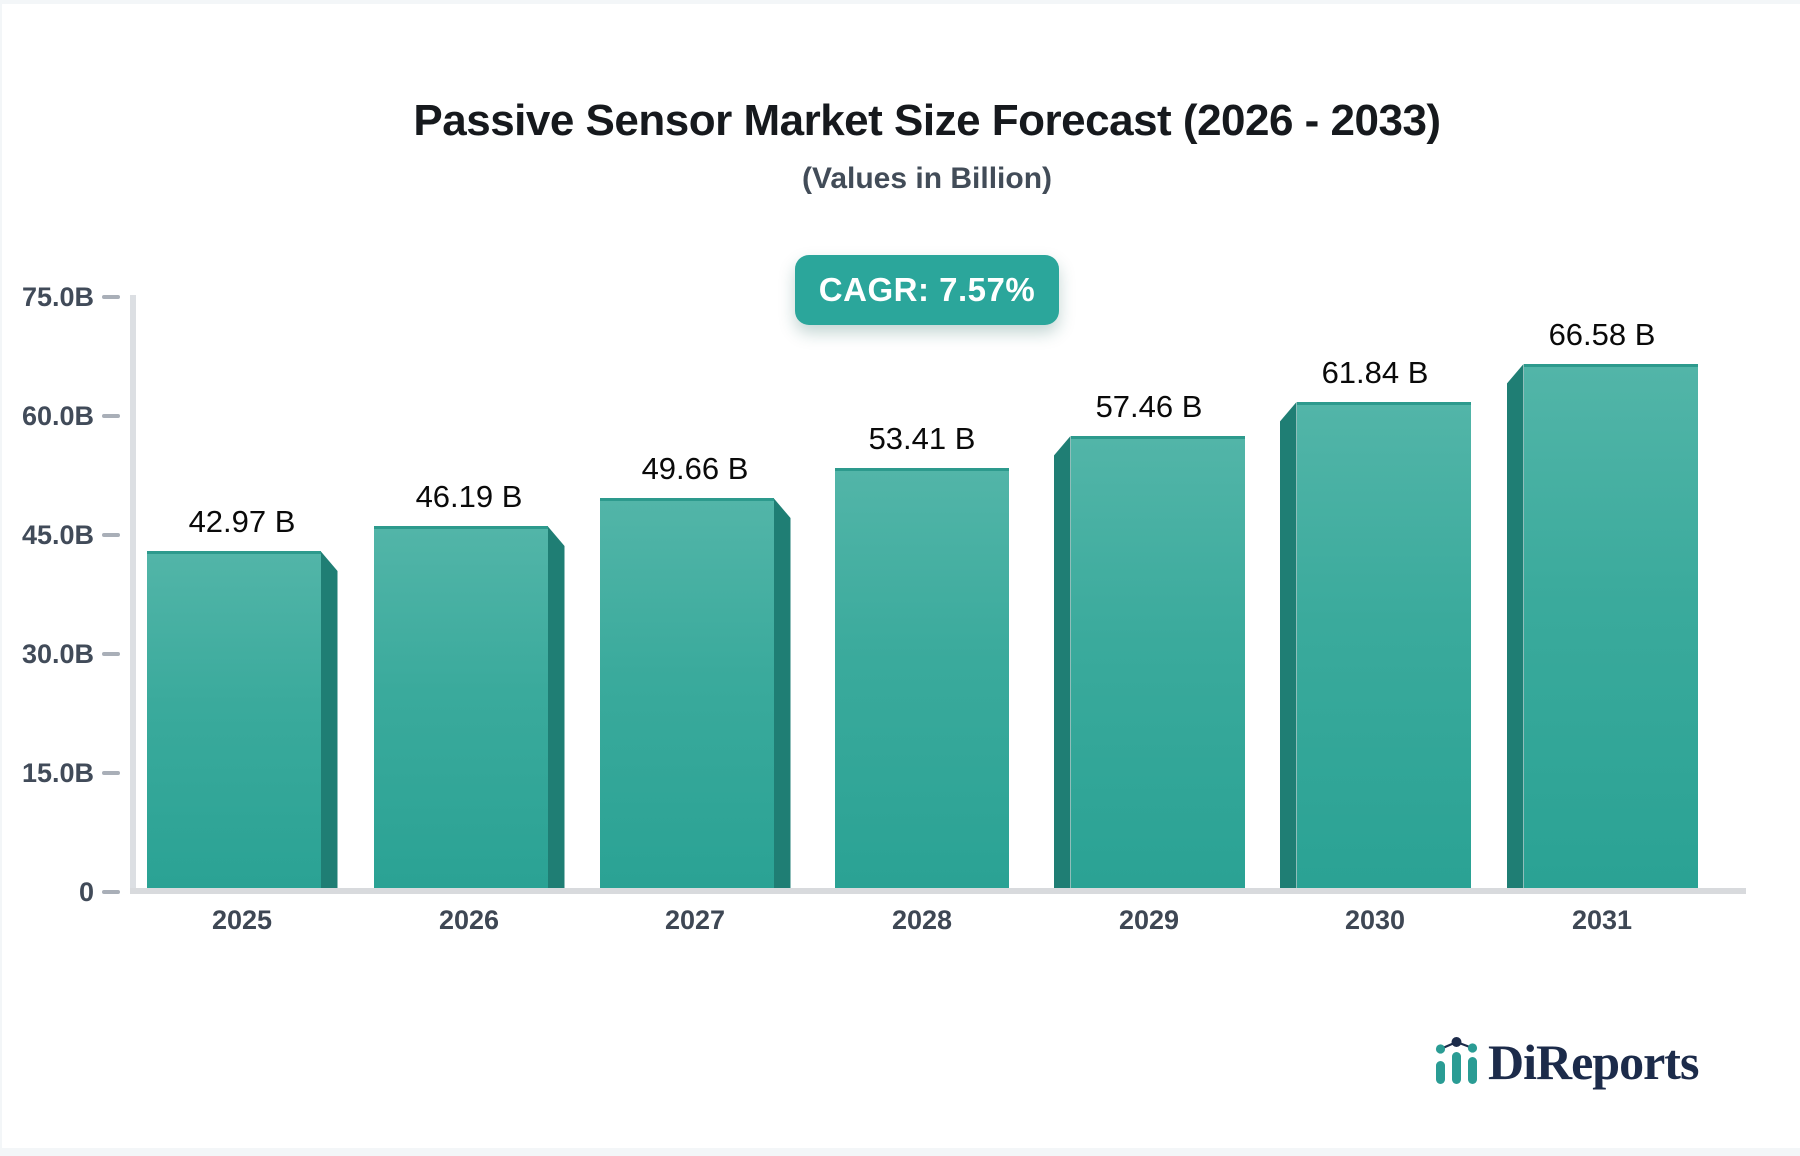 Image resolution: width=1800 pixels, height=1156 pixels. I want to click on cagr-badge: CAGR: 7.57%, so click(927, 290).